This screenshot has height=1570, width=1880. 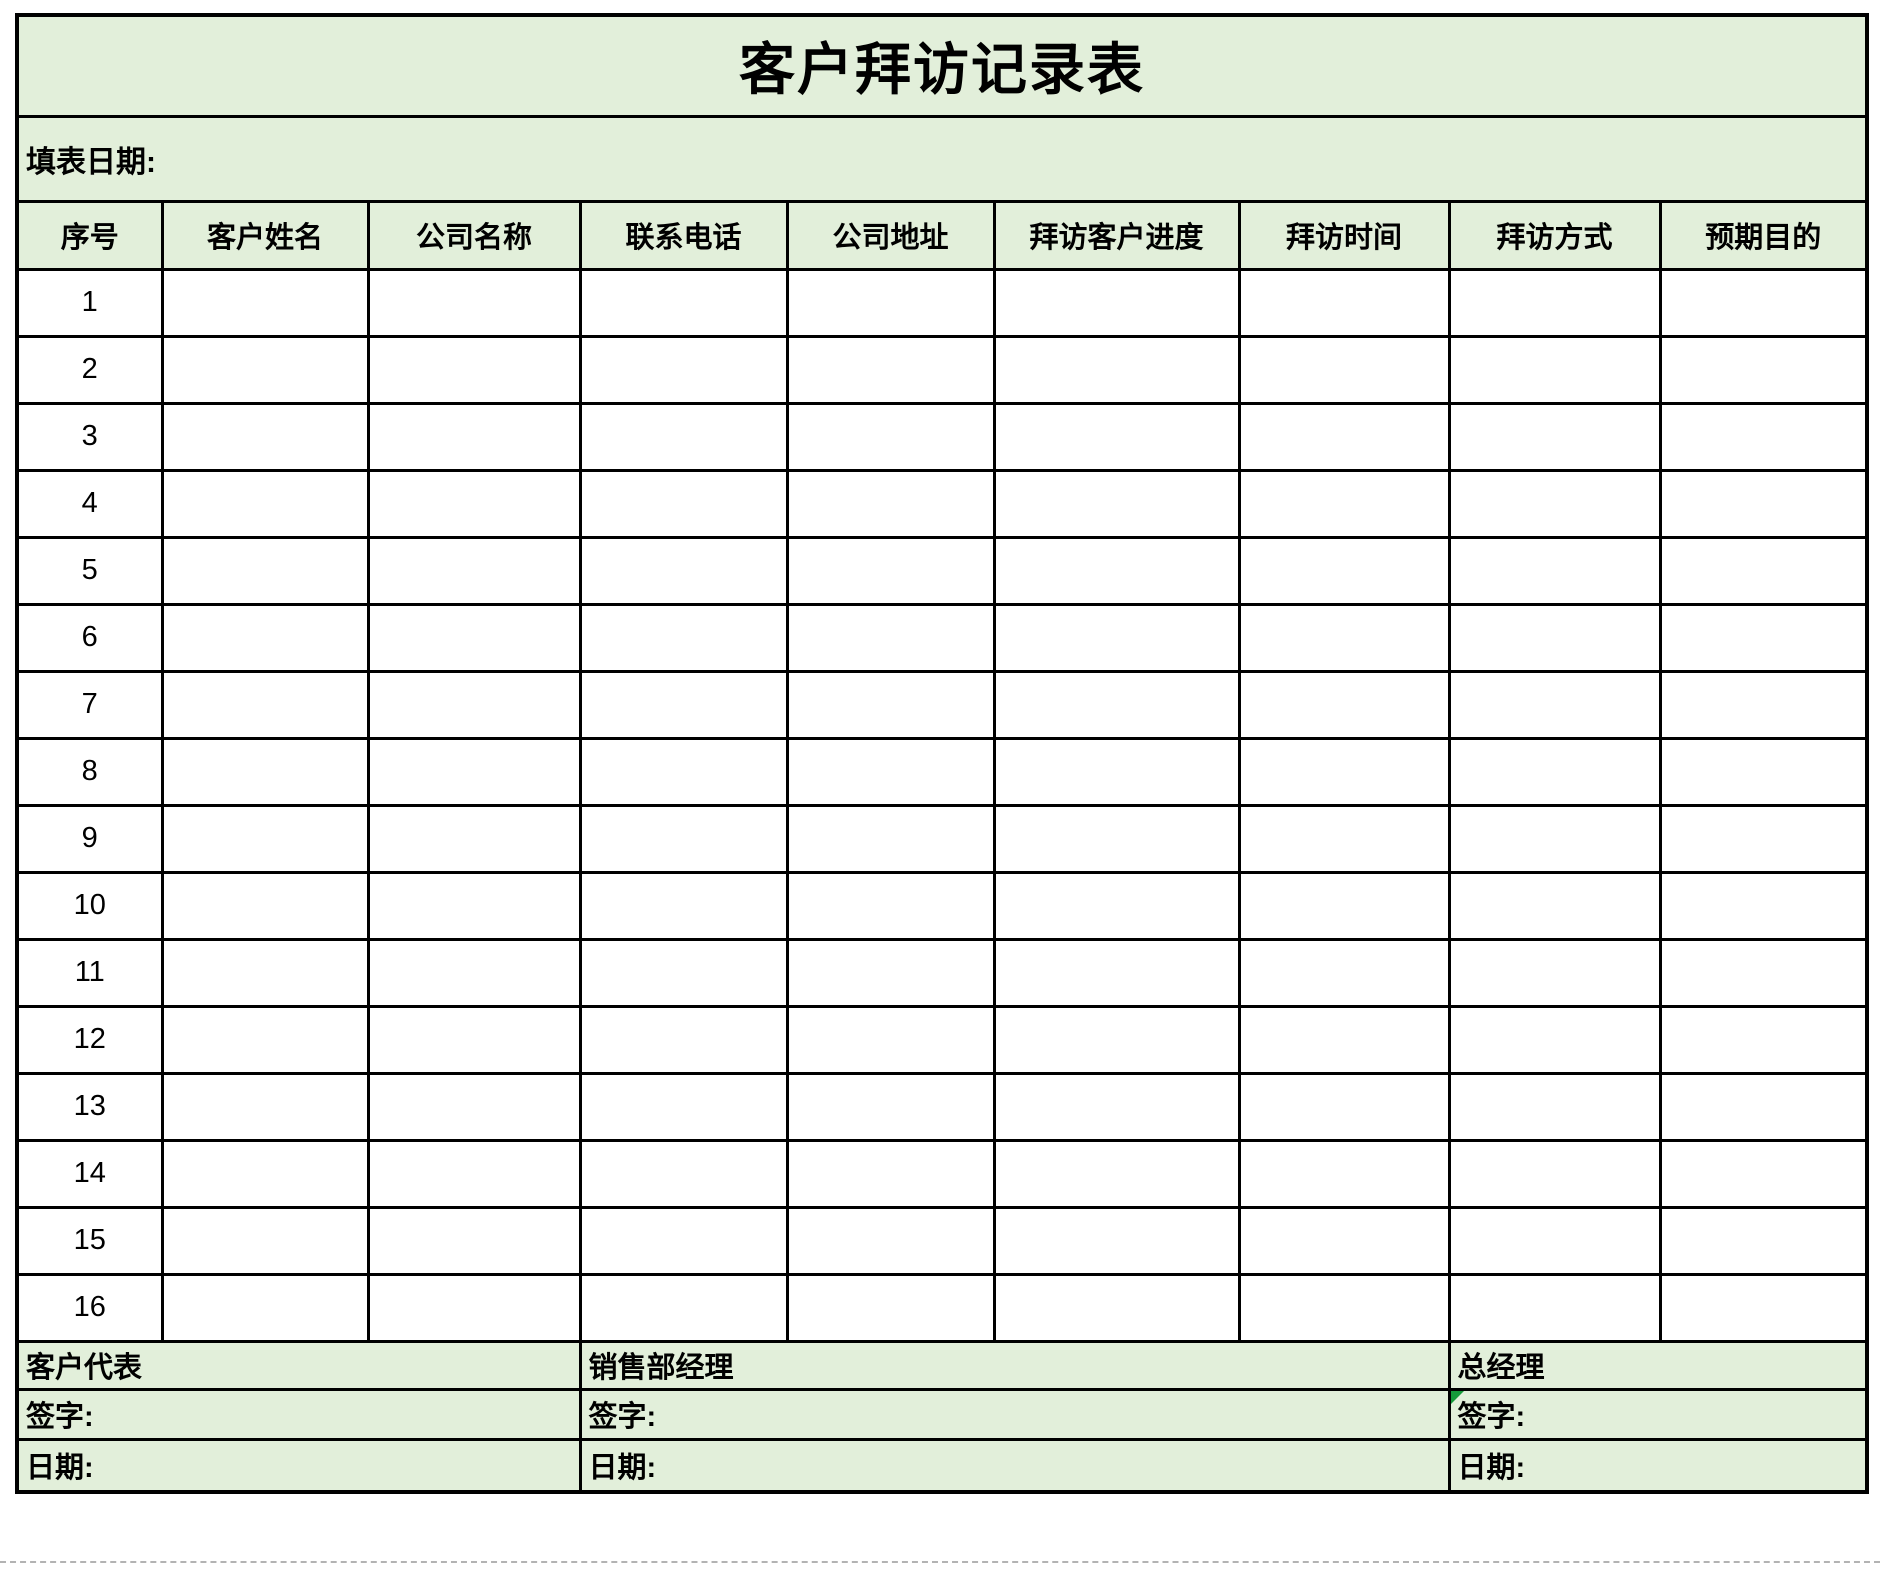 What do you see at coordinates (298, 1465) in the screenshot?
I see `date-cell-customer-rep: 日期:` at bounding box center [298, 1465].